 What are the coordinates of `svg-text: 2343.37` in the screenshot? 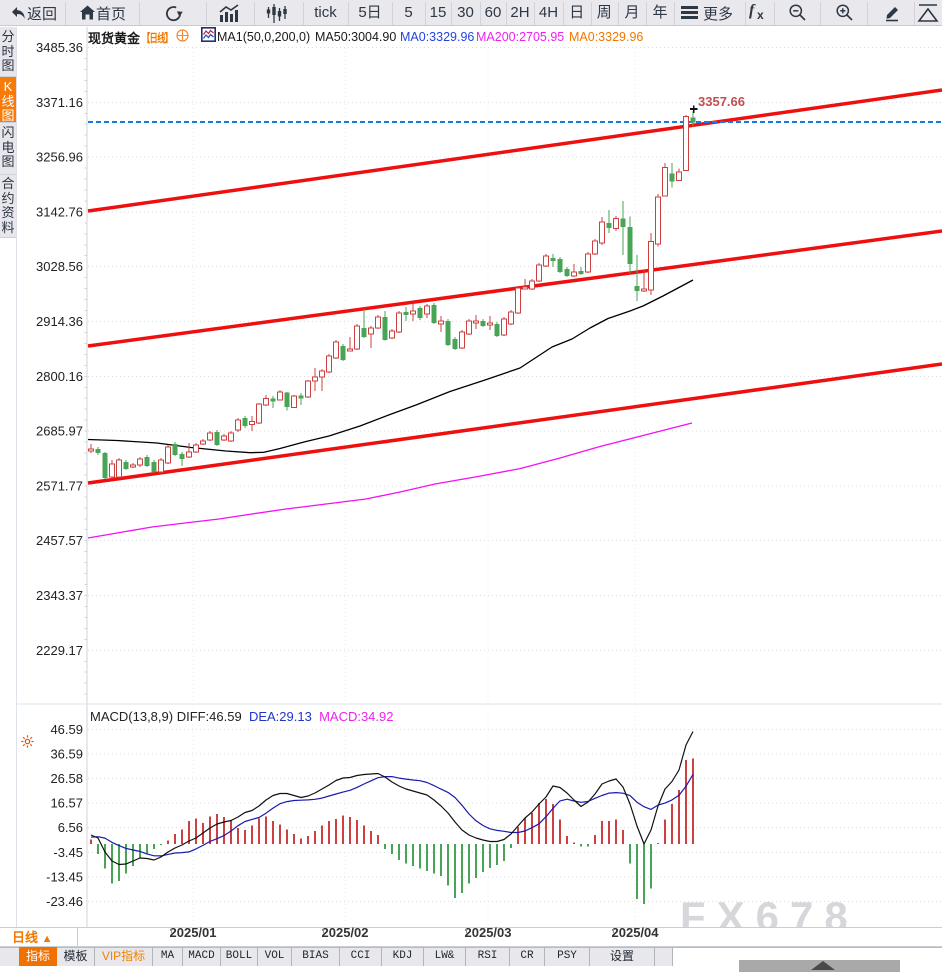 It's located at (59, 595).